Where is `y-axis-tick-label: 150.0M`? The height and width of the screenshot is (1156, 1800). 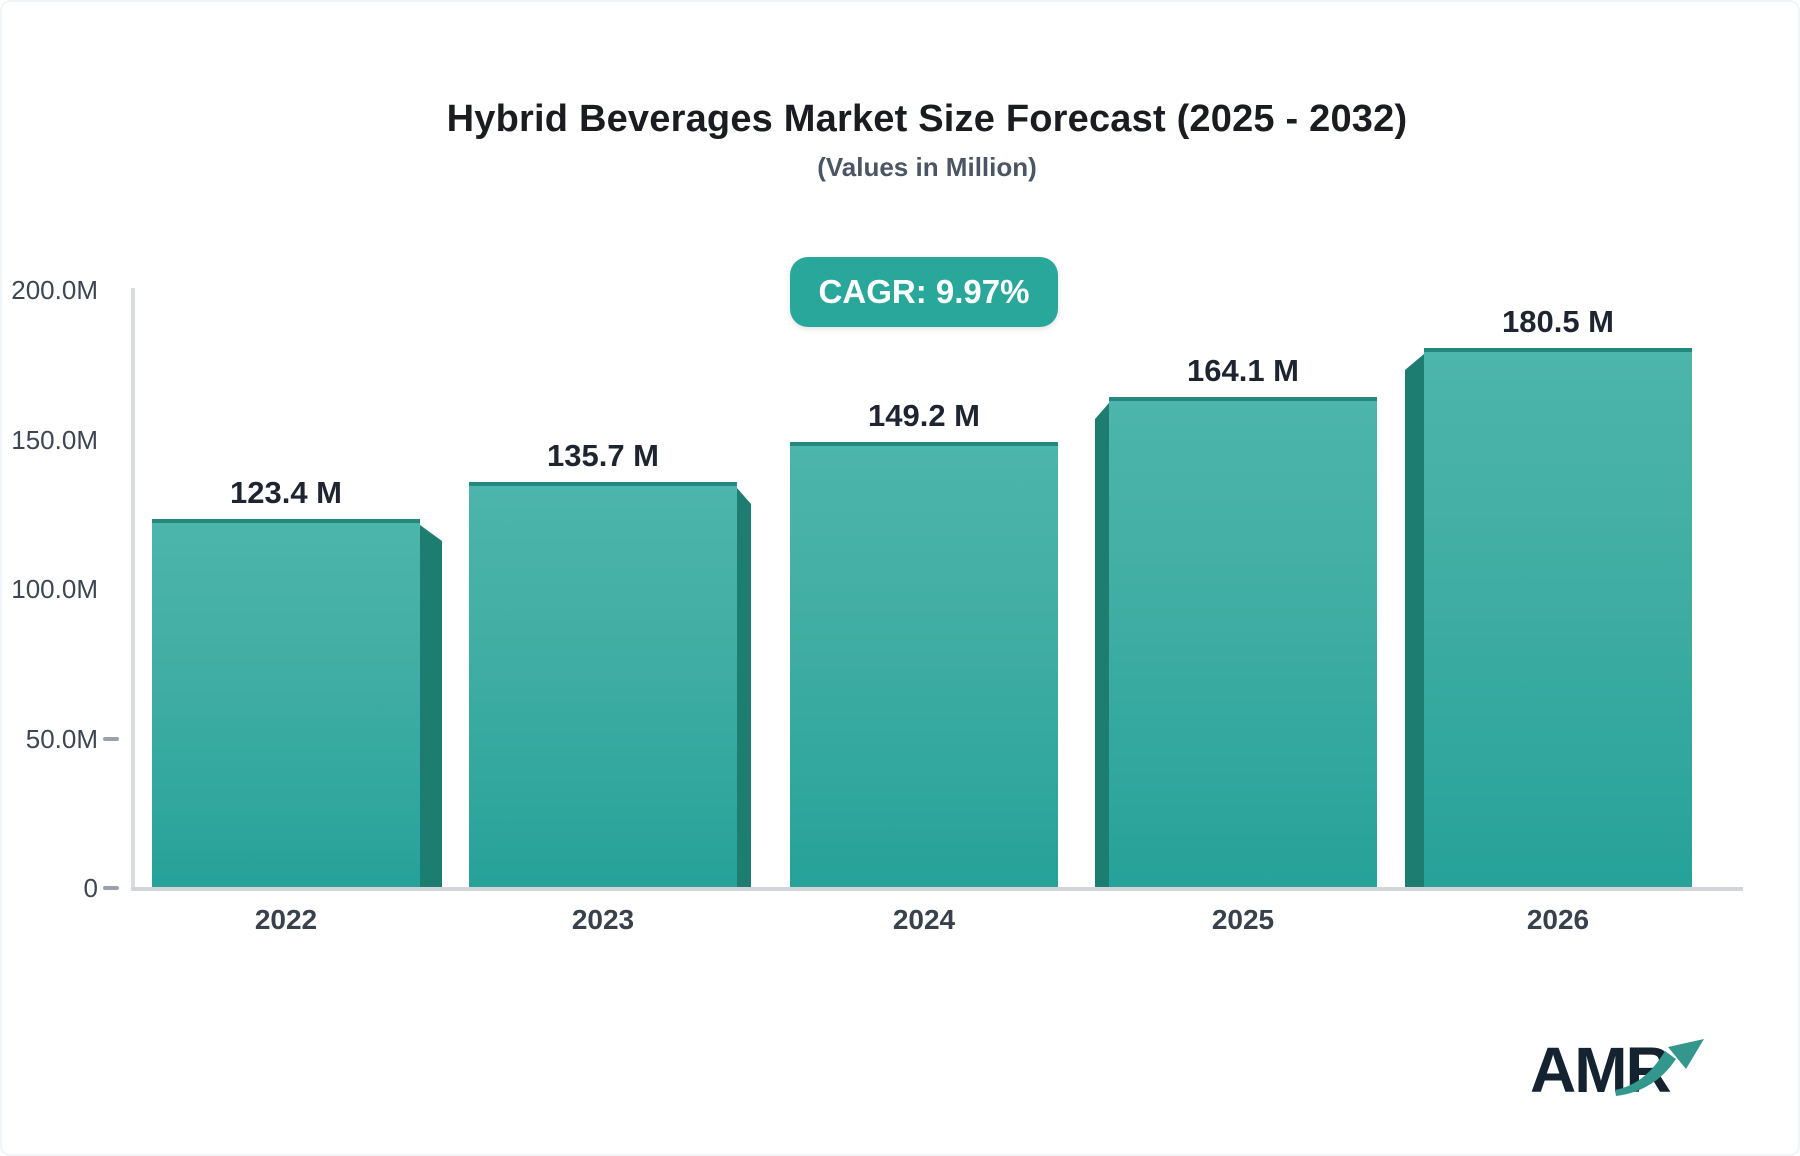
y-axis-tick-label: 150.0M is located at coordinates (54, 439).